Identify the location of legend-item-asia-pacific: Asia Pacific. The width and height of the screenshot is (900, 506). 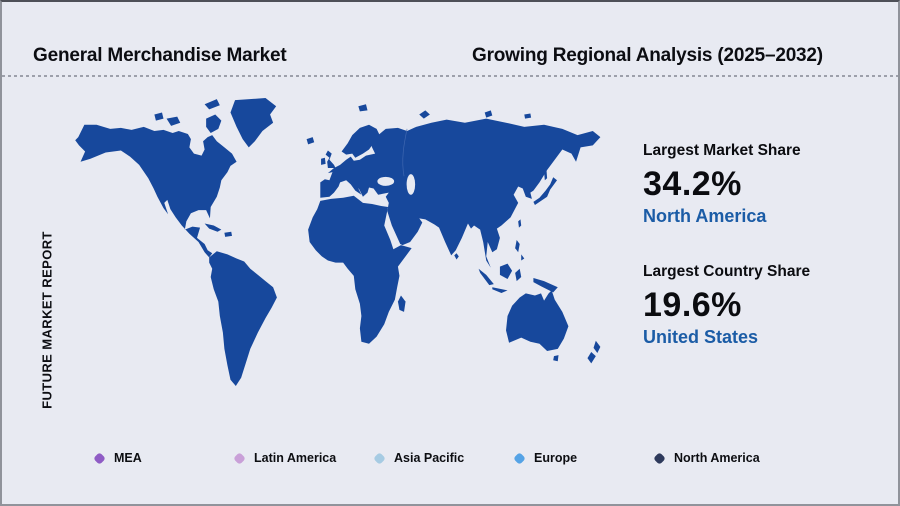
(419, 458).